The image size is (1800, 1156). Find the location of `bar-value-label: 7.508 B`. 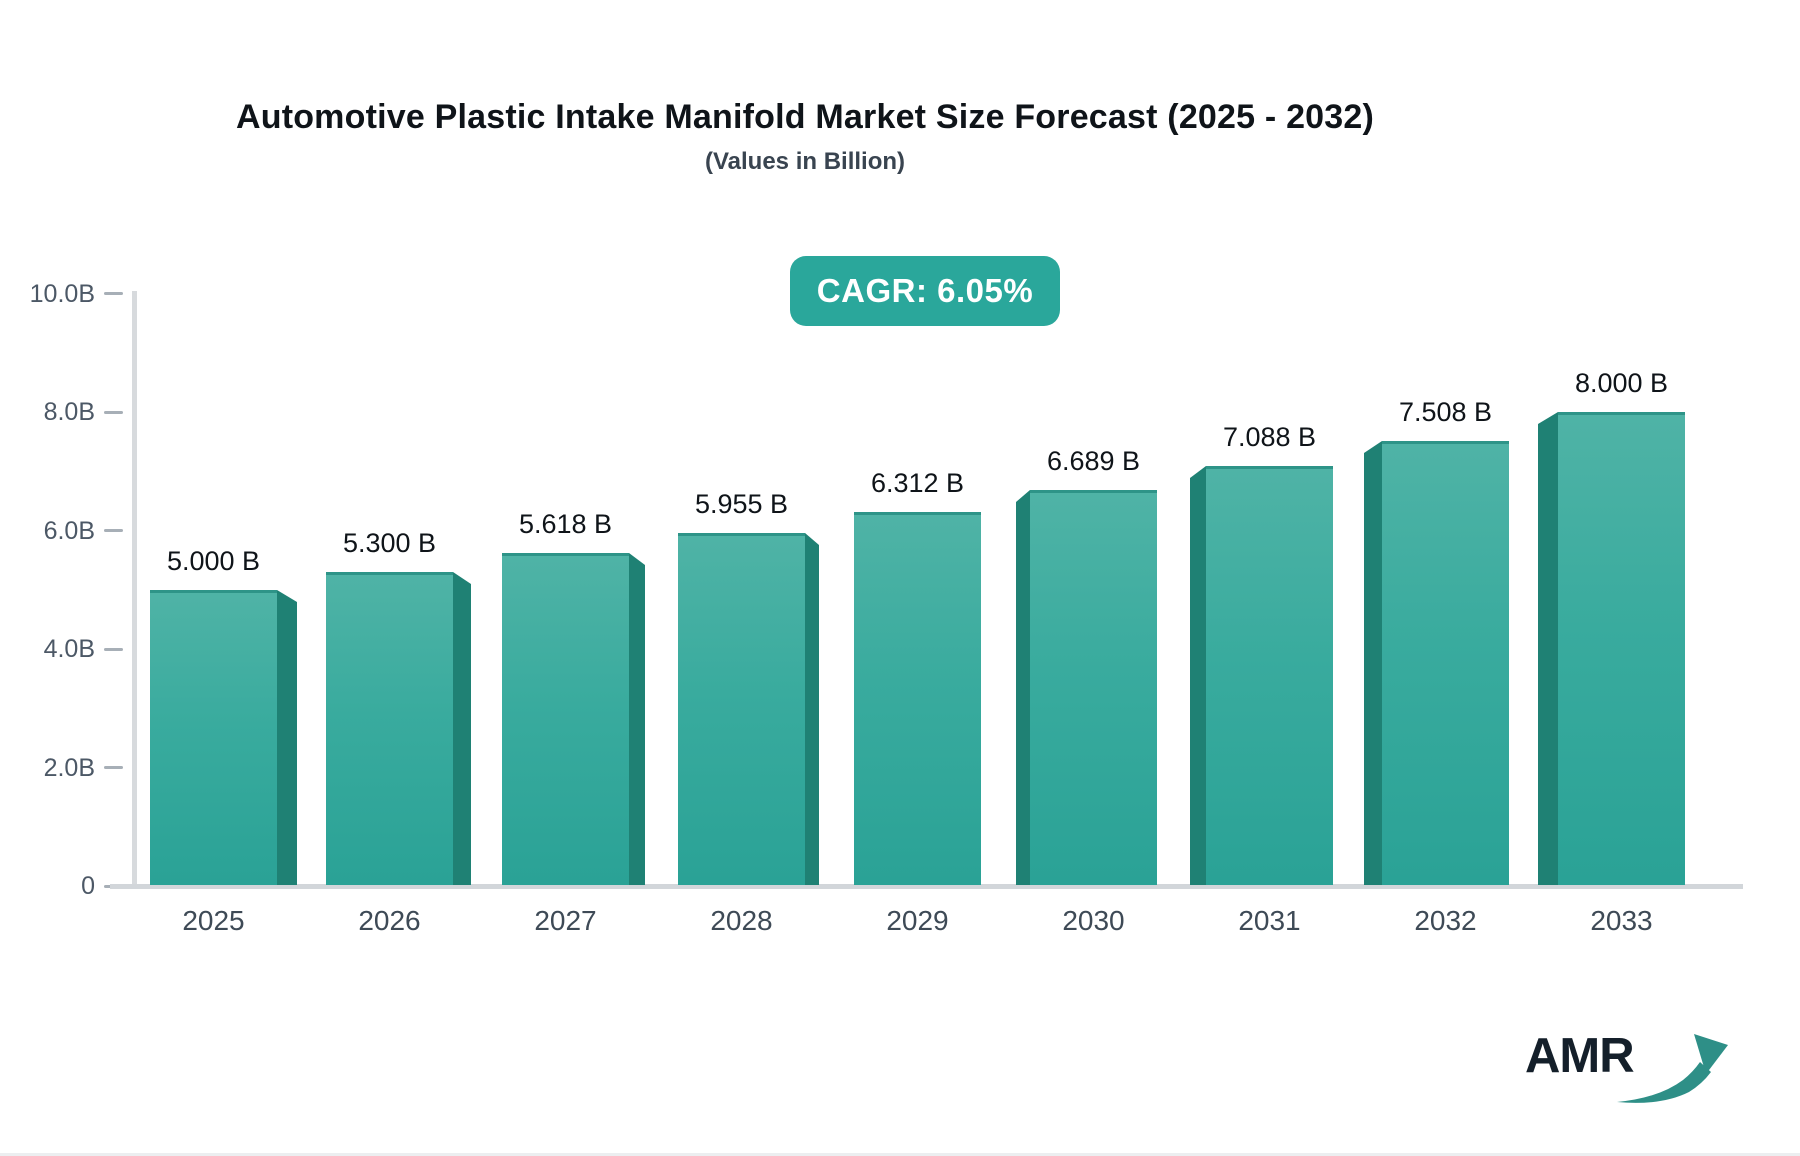

bar-value-label: 7.508 B is located at coordinates (1445, 412).